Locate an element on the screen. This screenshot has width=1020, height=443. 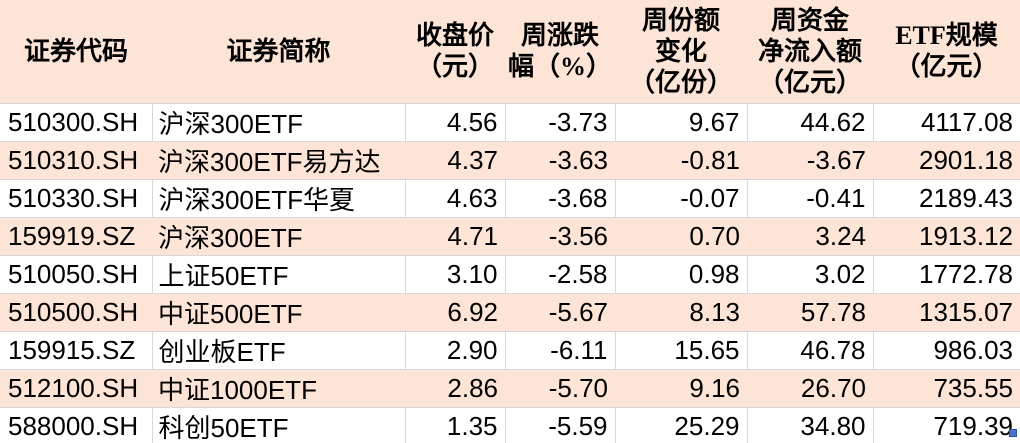
cell-weekly-change: -3.56 is located at coordinates (578, 235).